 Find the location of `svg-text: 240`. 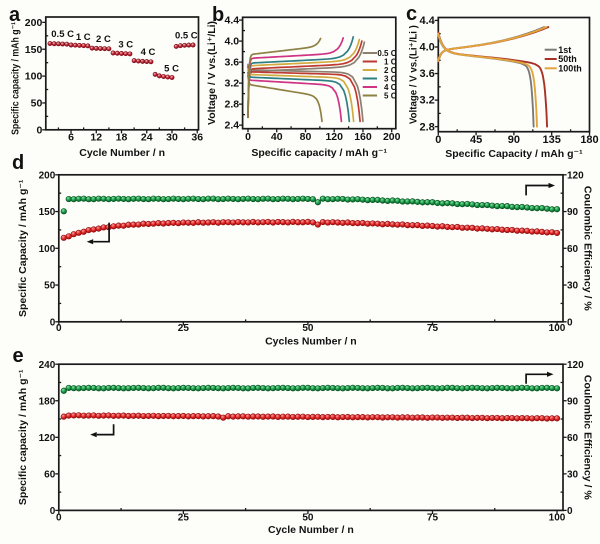

svg-text: 240 is located at coordinates (47, 365).